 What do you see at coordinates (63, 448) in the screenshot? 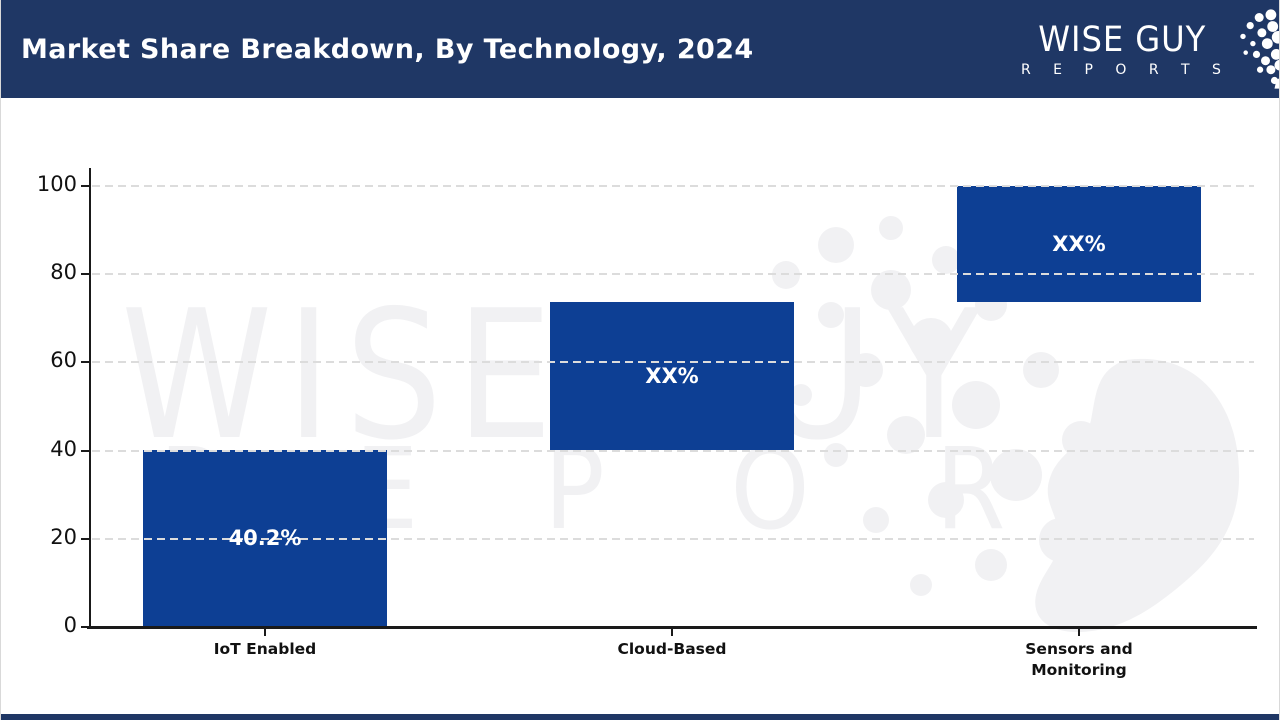
I see `y-tick-label-40: 40` at bounding box center [63, 448].